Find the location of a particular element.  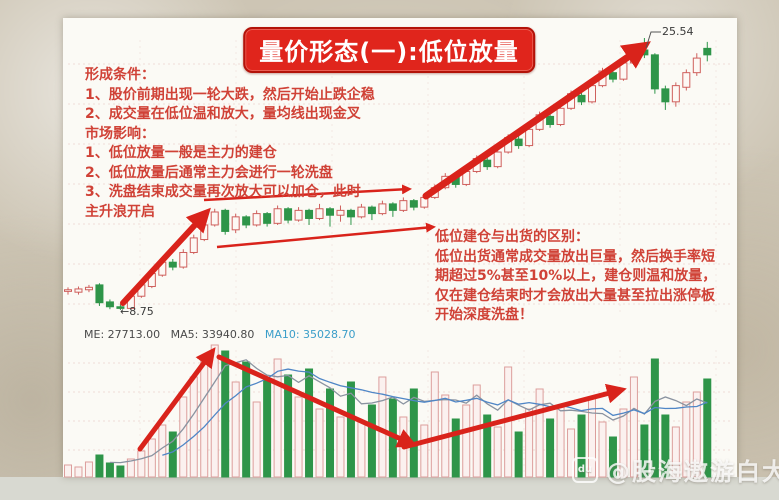

left-arrow-icon: ← is located at coordinates (125, 311).